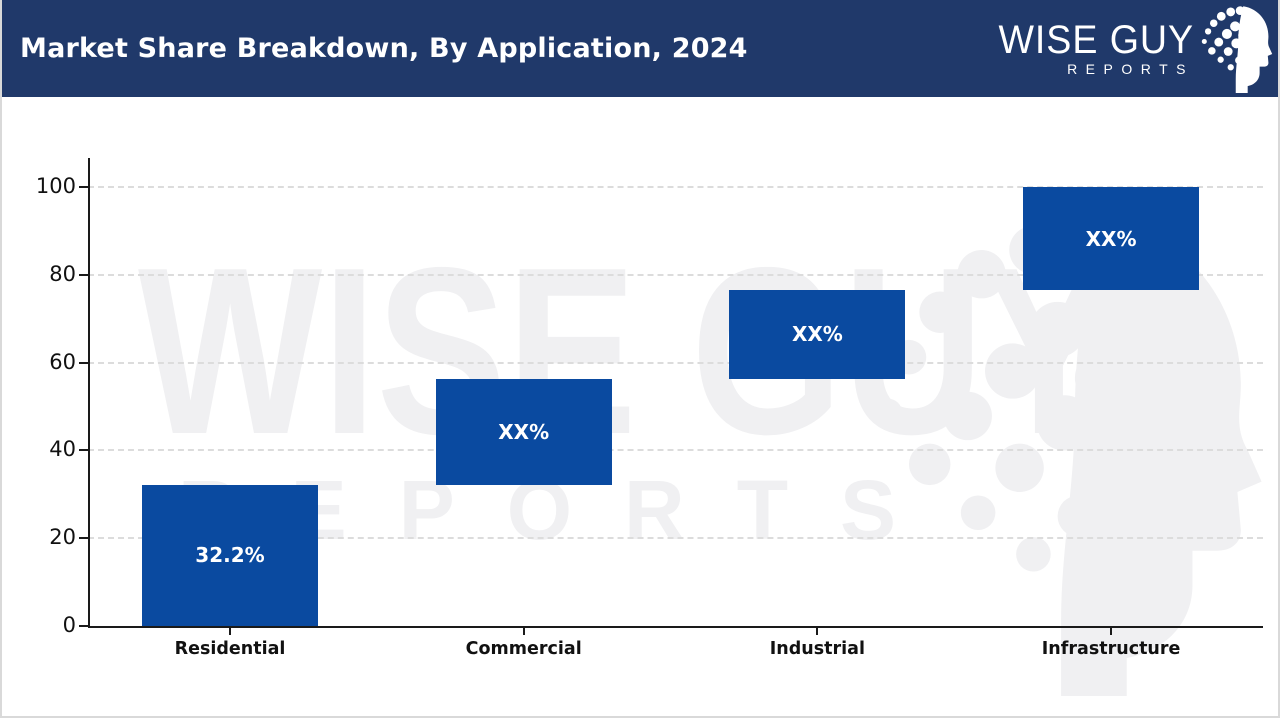 Image resolution: width=1280 pixels, height=720 pixels. I want to click on x-axis-line, so click(675, 627).